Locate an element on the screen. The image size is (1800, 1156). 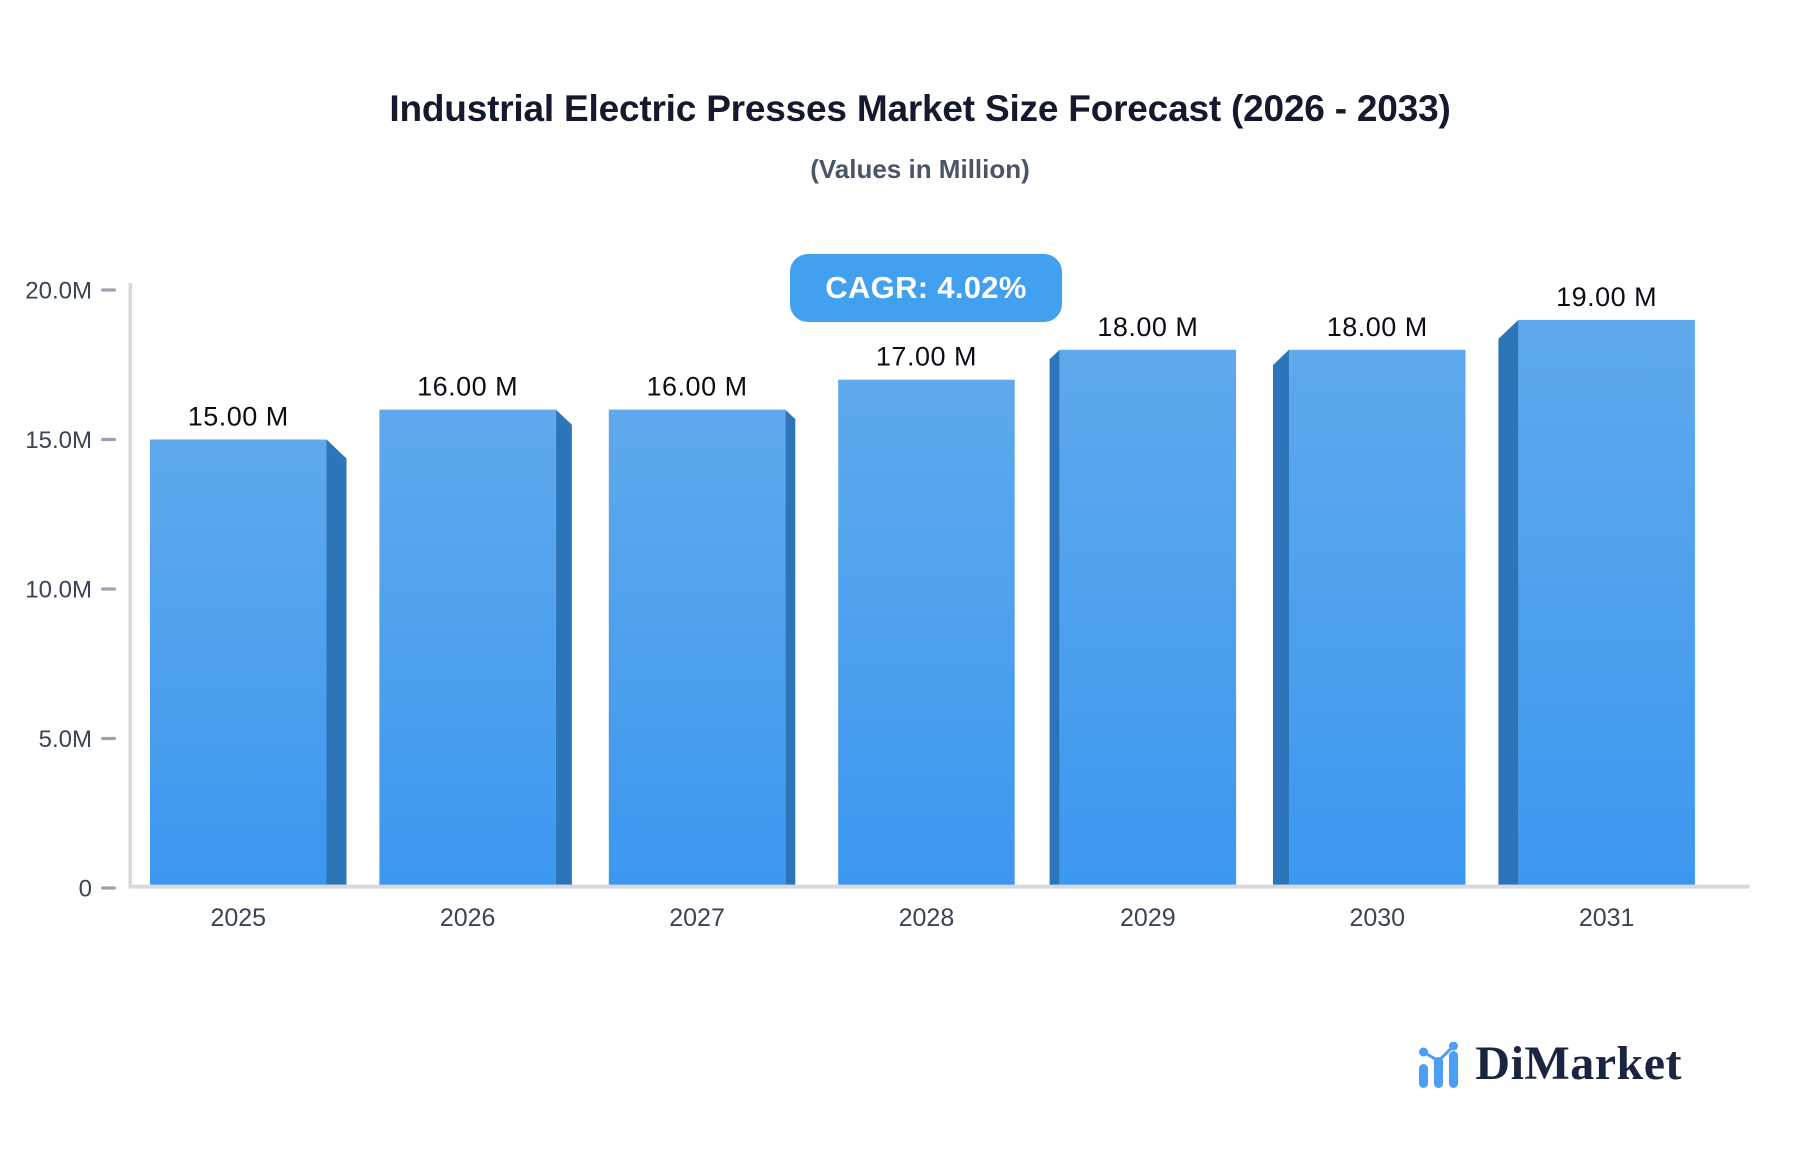
logo-bar-chart-icon is located at coordinates (1439, 1065).